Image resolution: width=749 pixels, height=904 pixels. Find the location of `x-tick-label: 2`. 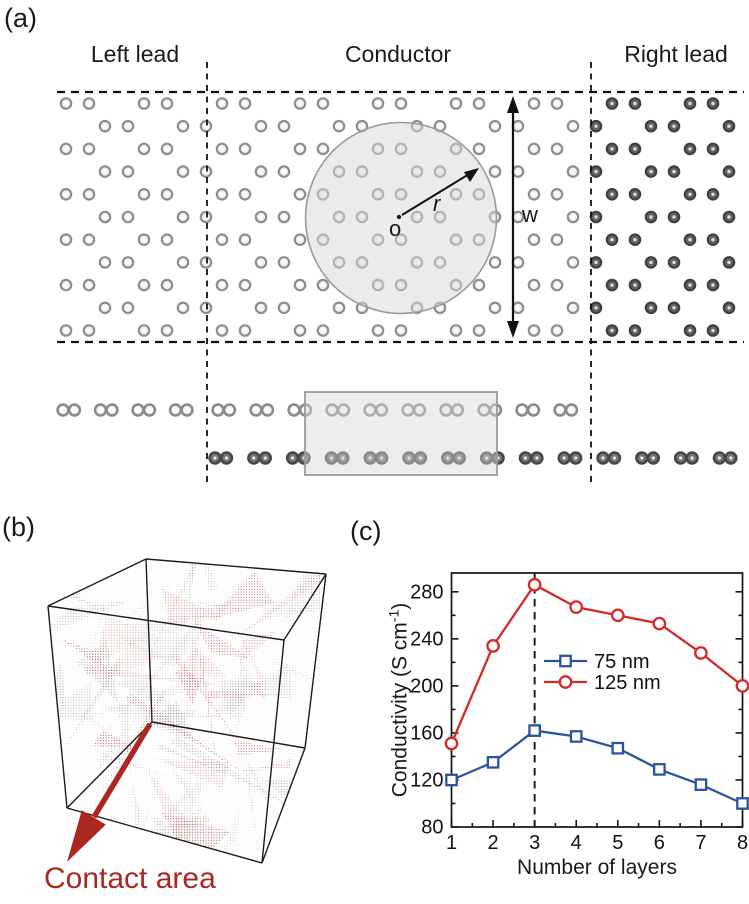

x-tick-label: 2 is located at coordinates (493, 843).